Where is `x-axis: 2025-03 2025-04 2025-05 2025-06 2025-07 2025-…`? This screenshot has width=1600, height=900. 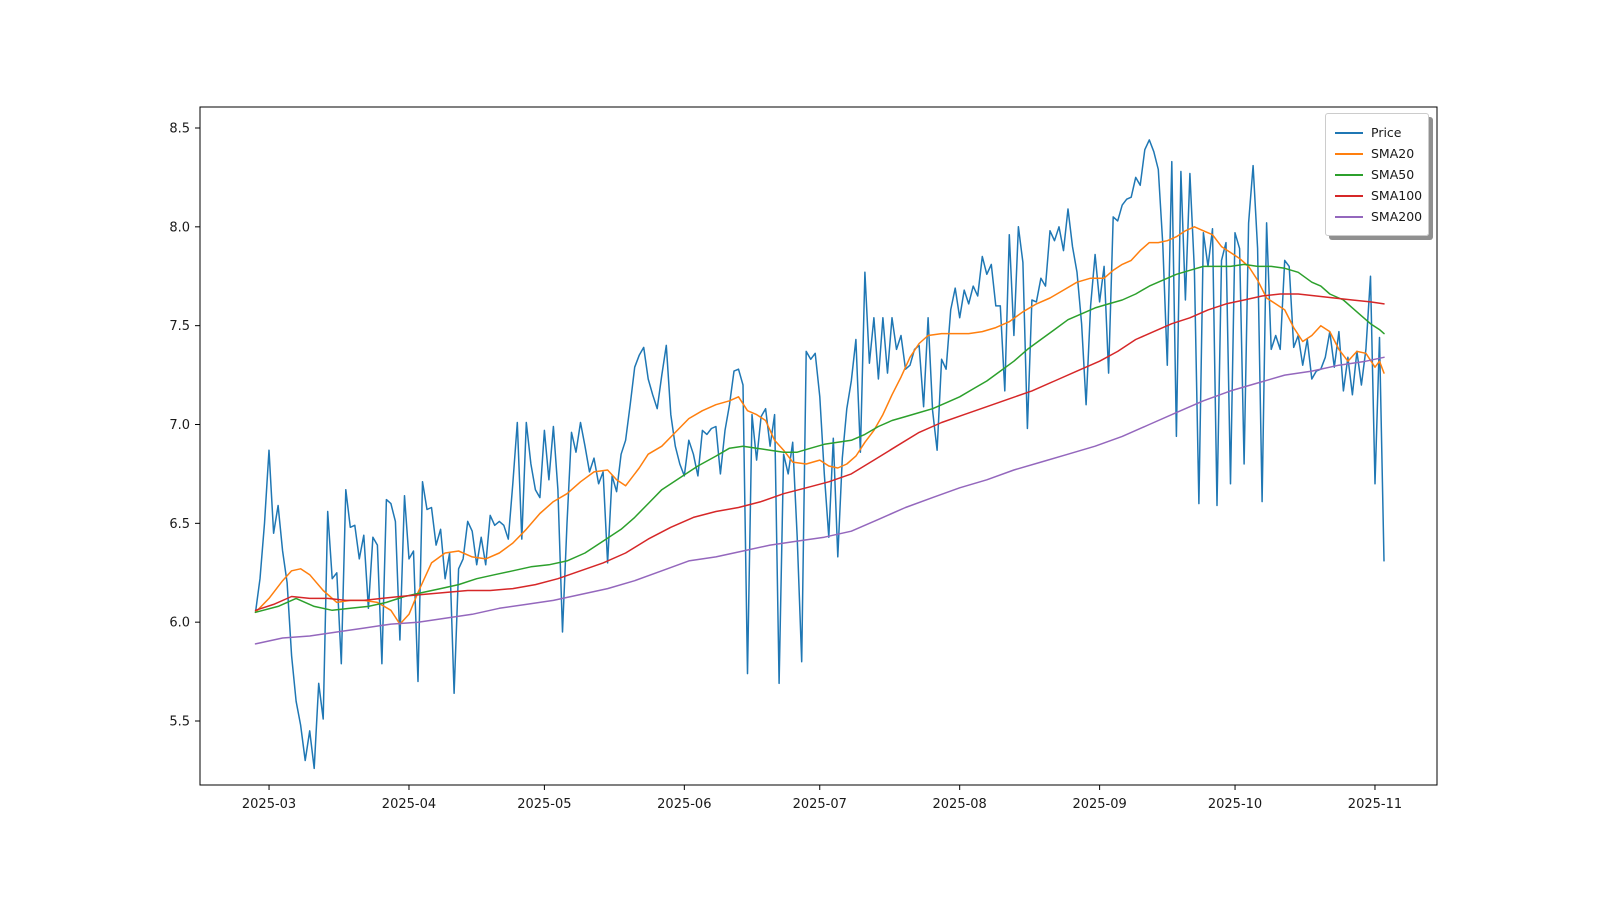 x-axis: 2025-03 2025-04 2025-05 2025-06 2025-07 2025-… is located at coordinates (822, 798).